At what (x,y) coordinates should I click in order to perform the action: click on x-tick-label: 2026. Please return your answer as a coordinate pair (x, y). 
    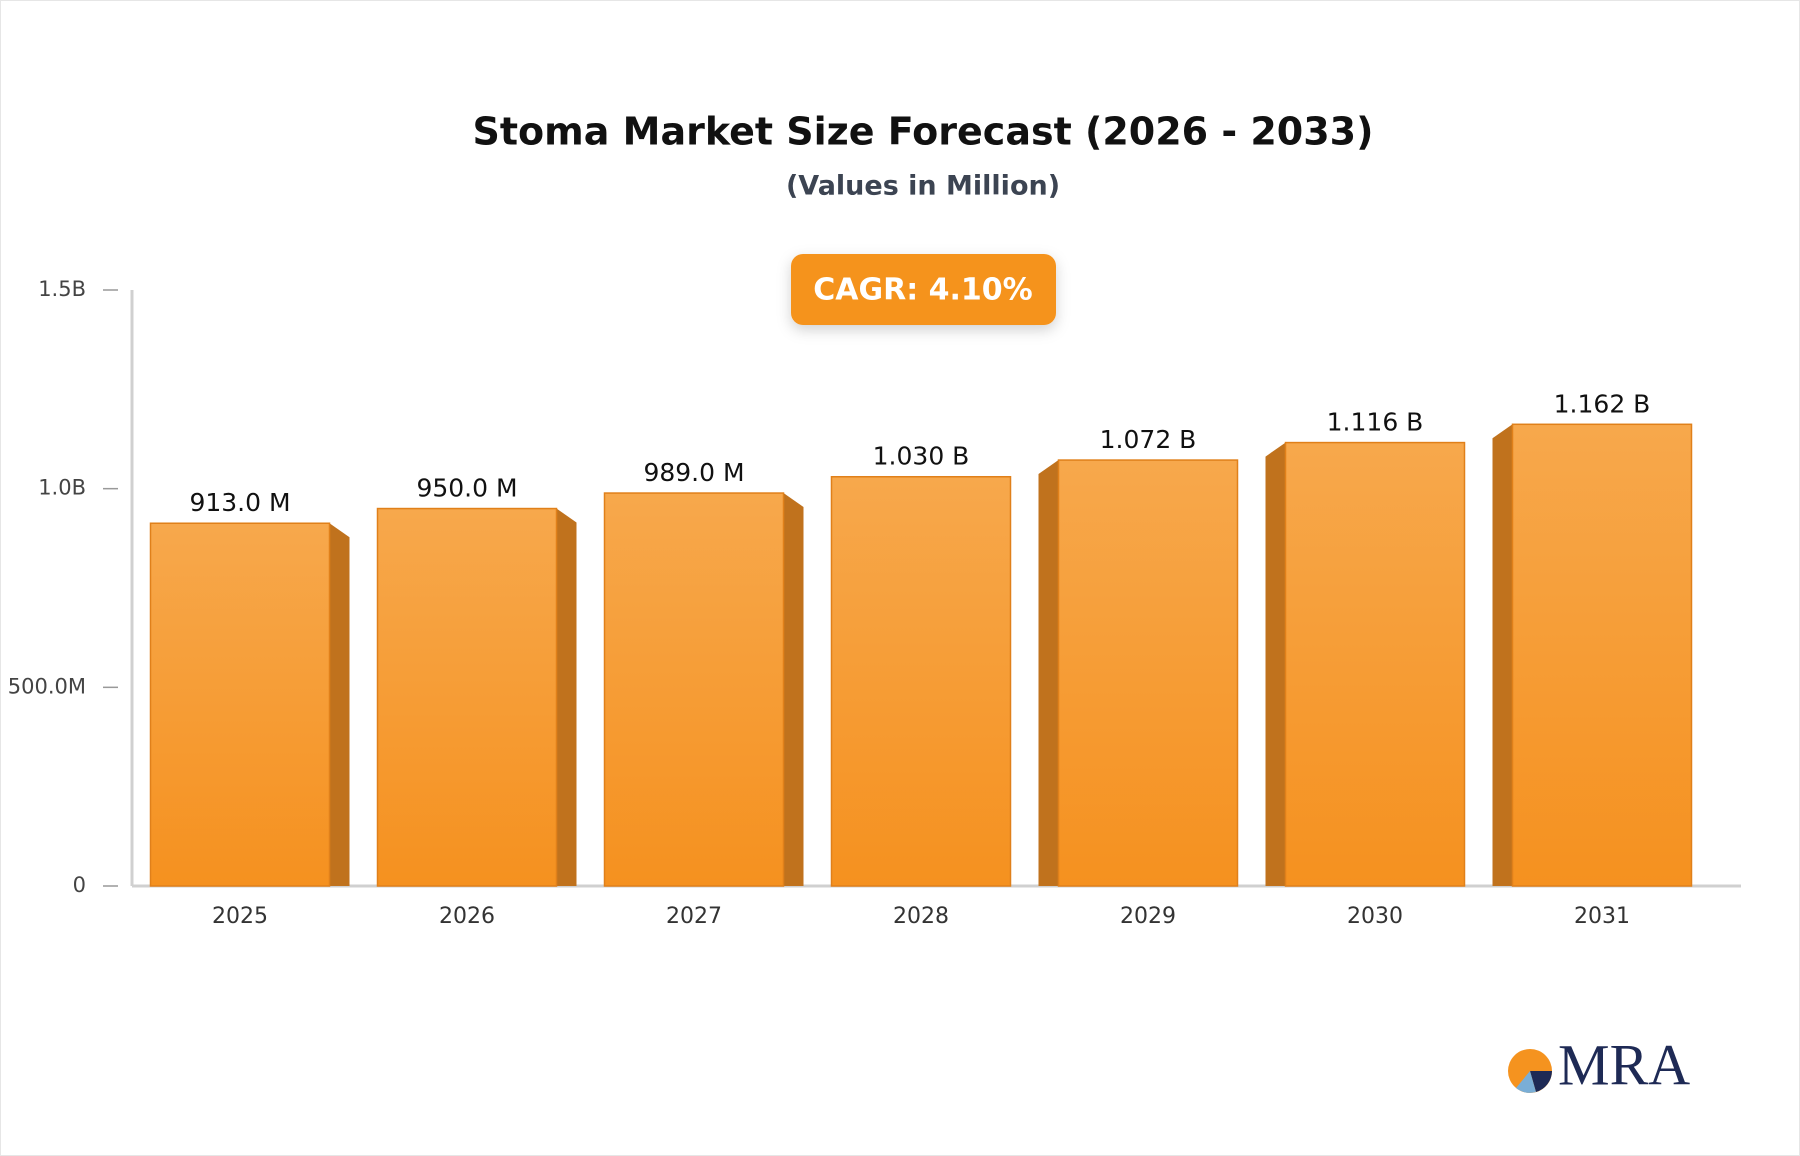
    Looking at the image, I should click on (467, 916).